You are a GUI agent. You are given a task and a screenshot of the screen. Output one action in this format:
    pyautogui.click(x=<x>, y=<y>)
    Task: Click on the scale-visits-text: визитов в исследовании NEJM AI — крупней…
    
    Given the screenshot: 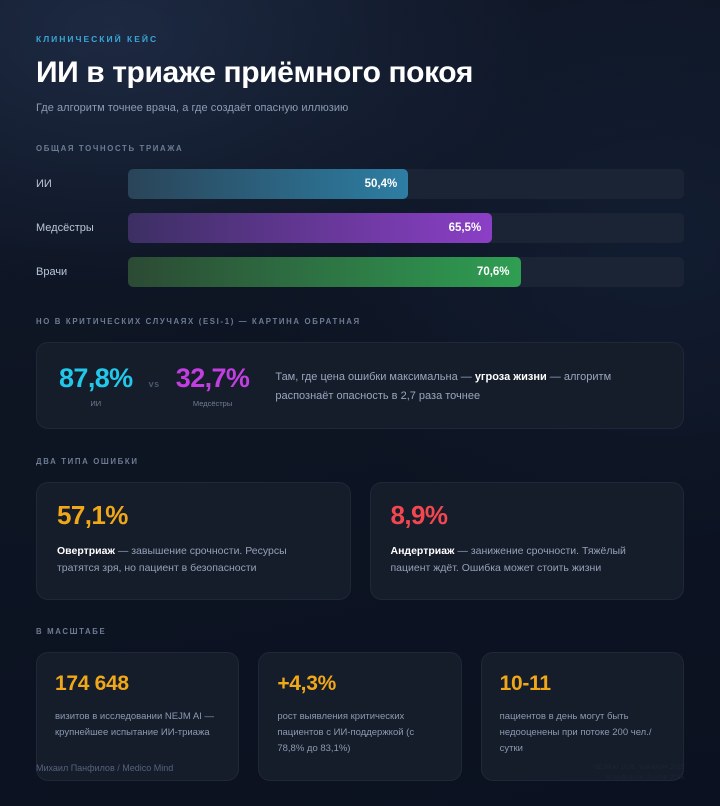 What is the action you would take?
    pyautogui.click(x=134, y=724)
    